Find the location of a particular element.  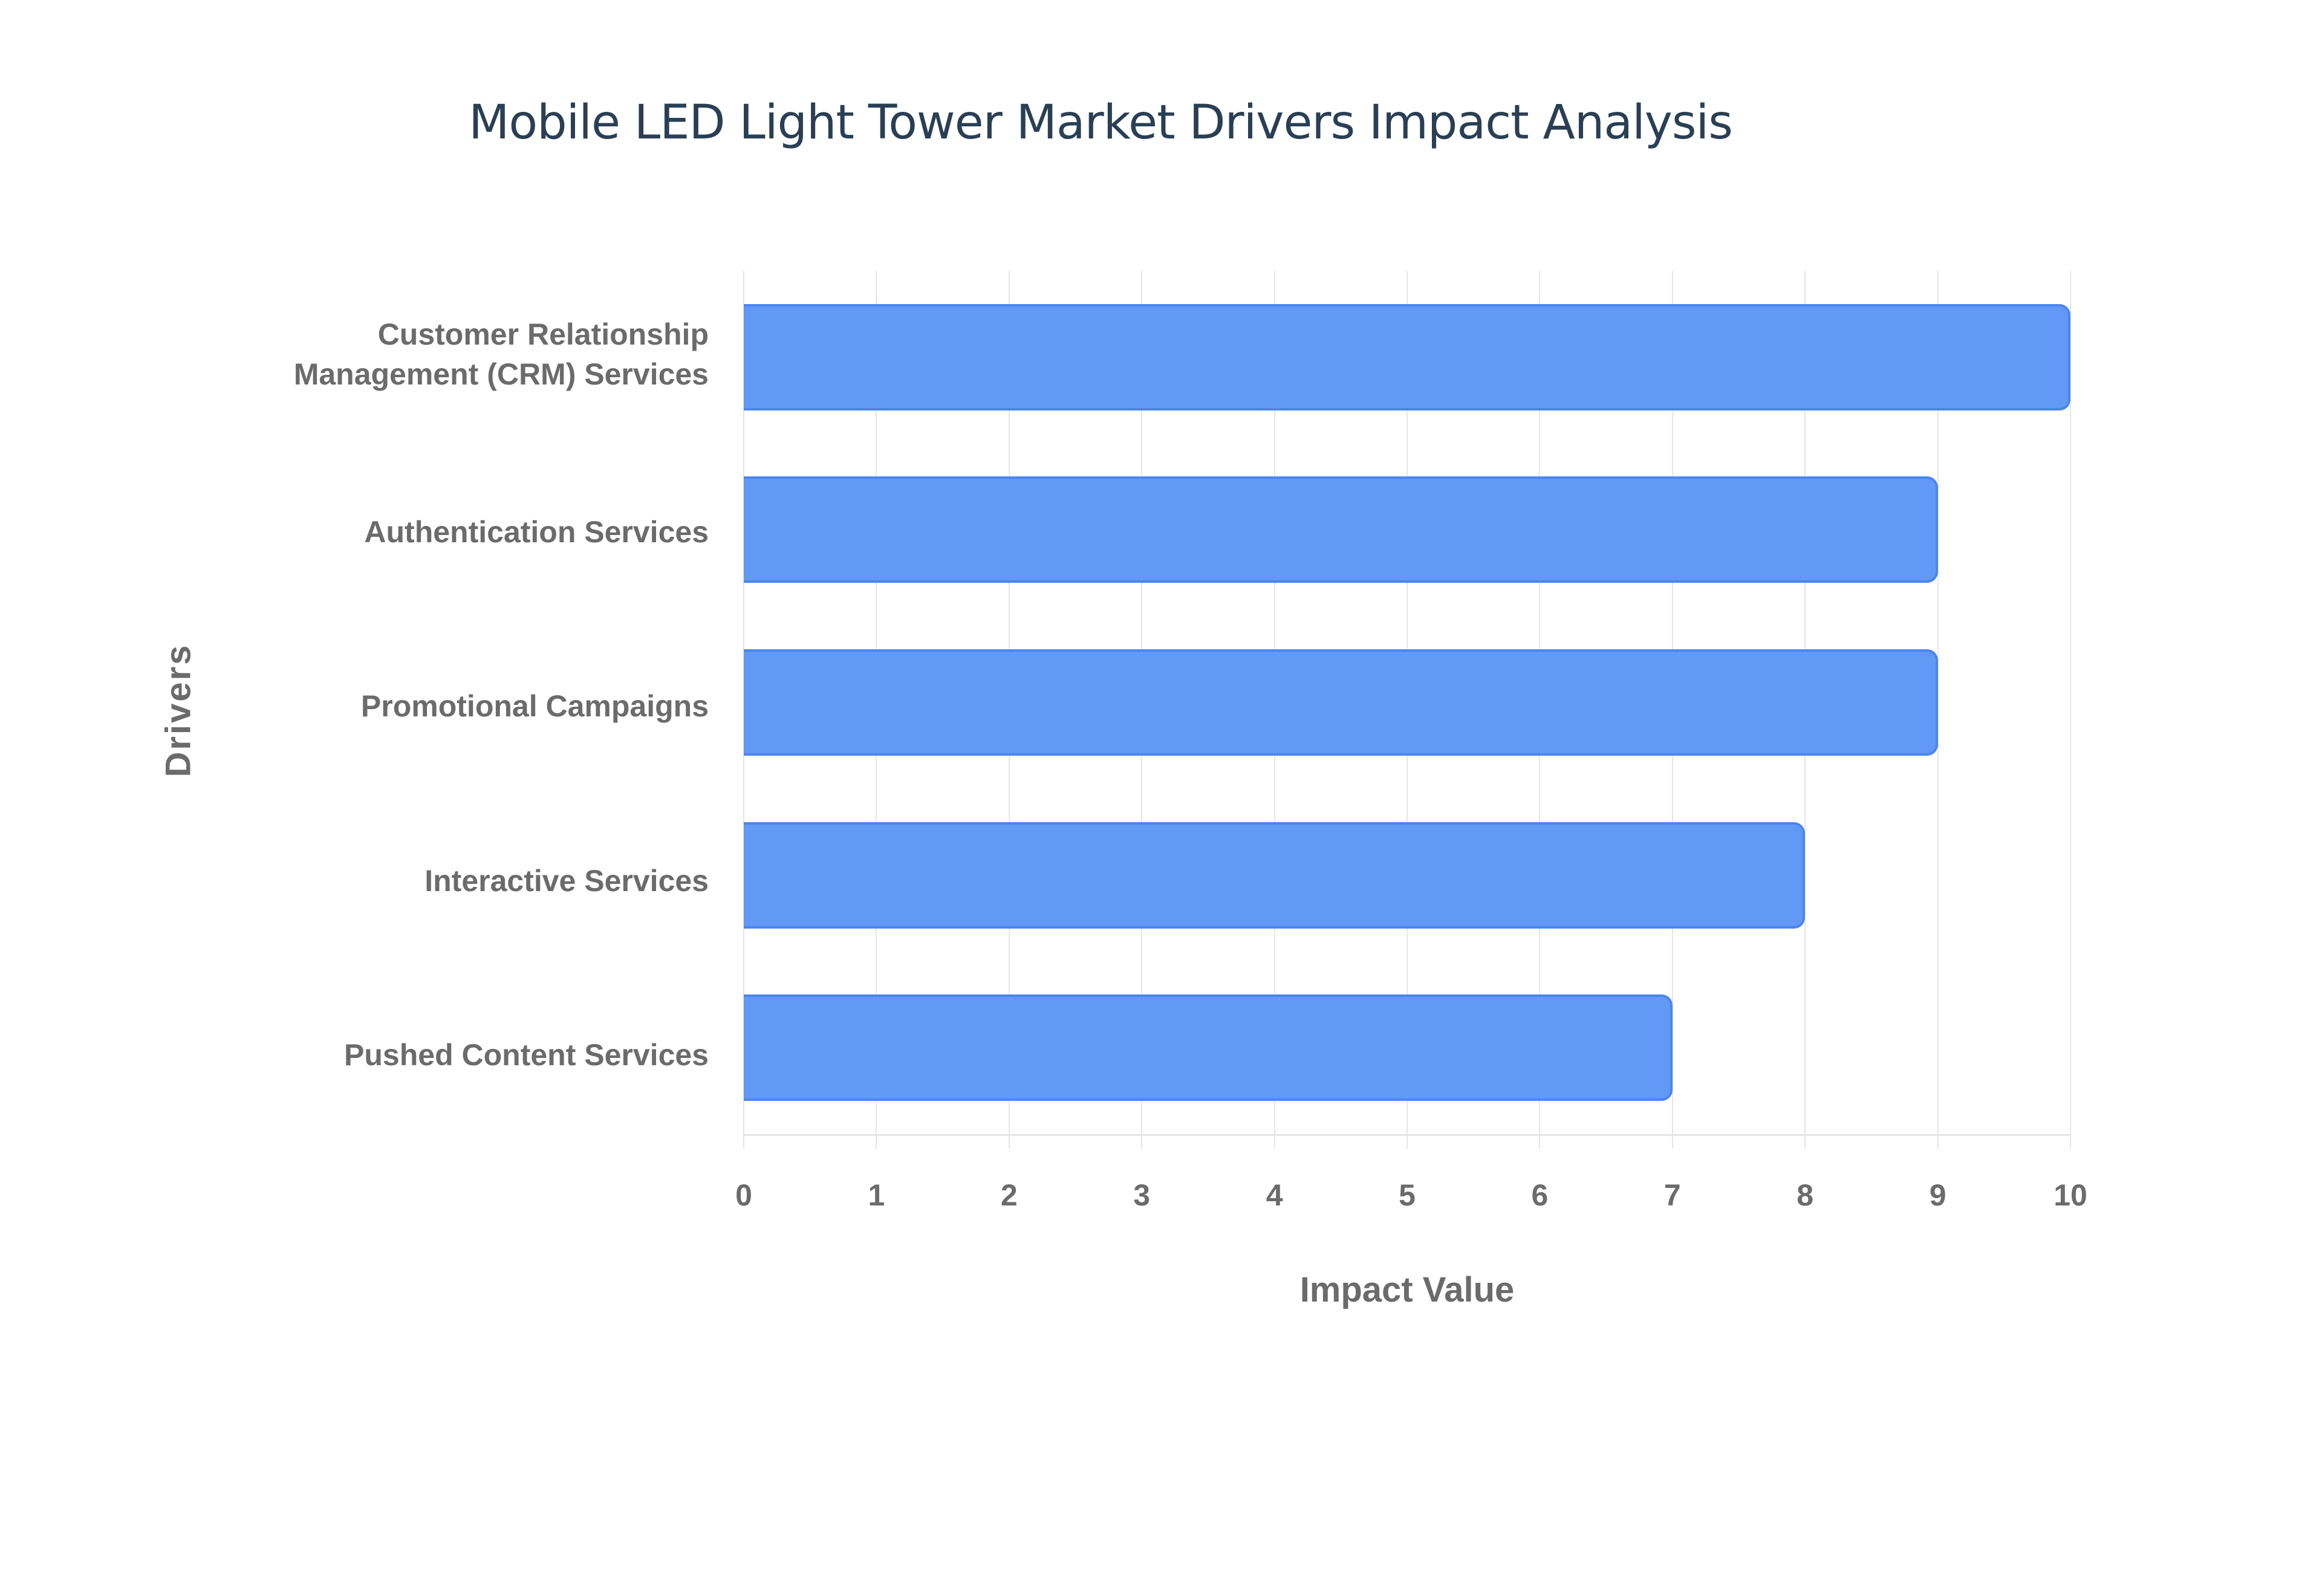

x-tick-label: 0 is located at coordinates (743, 1195).